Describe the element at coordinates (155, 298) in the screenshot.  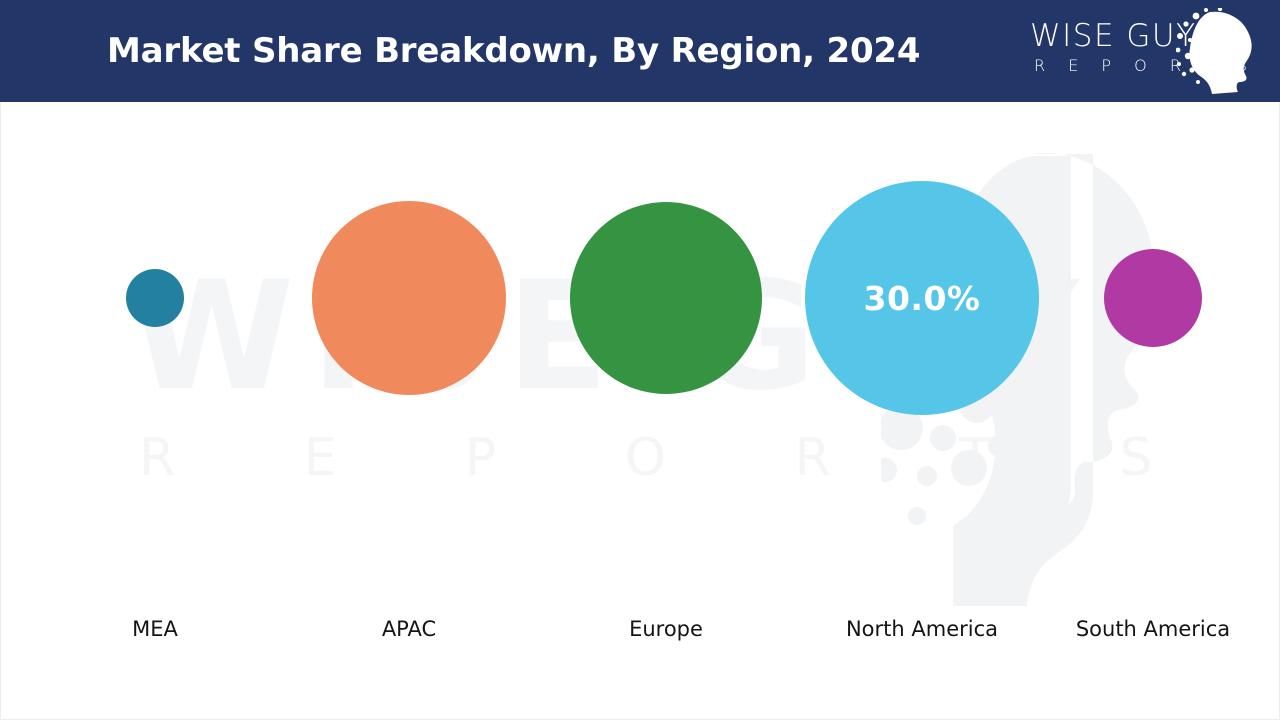
I see `bubble-mea` at that location.